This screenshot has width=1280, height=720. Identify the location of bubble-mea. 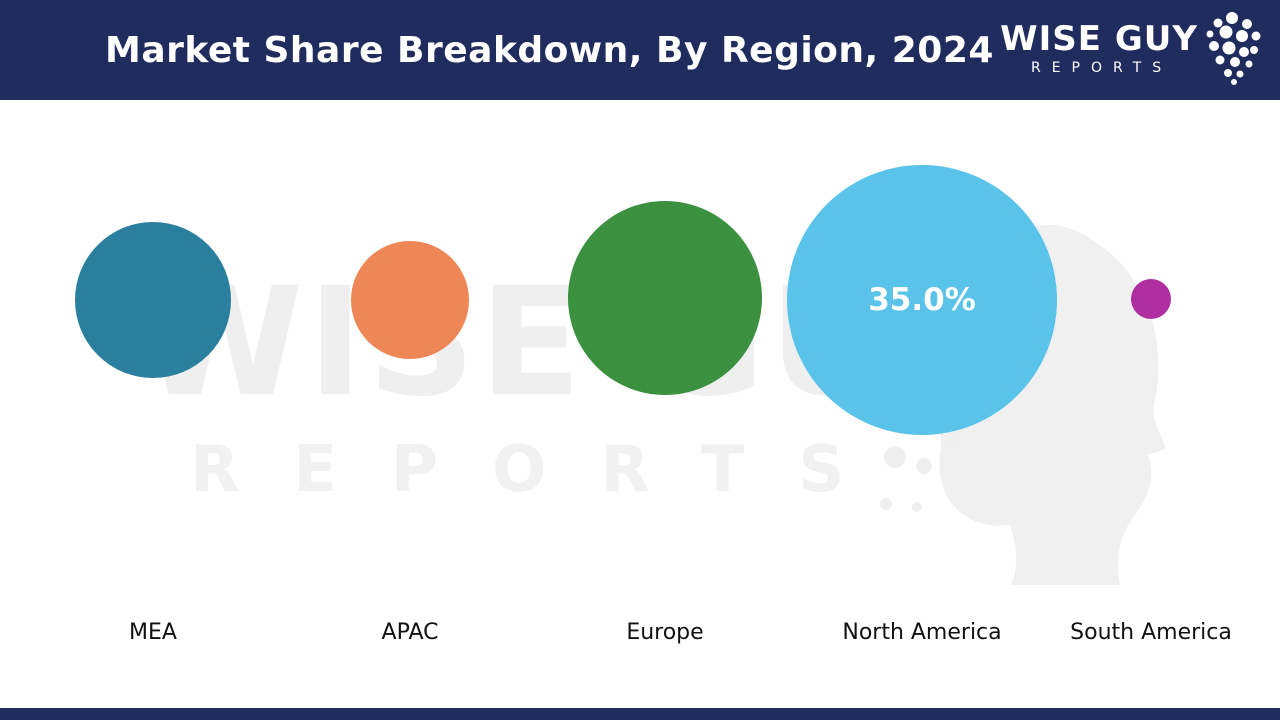
(153, 300).